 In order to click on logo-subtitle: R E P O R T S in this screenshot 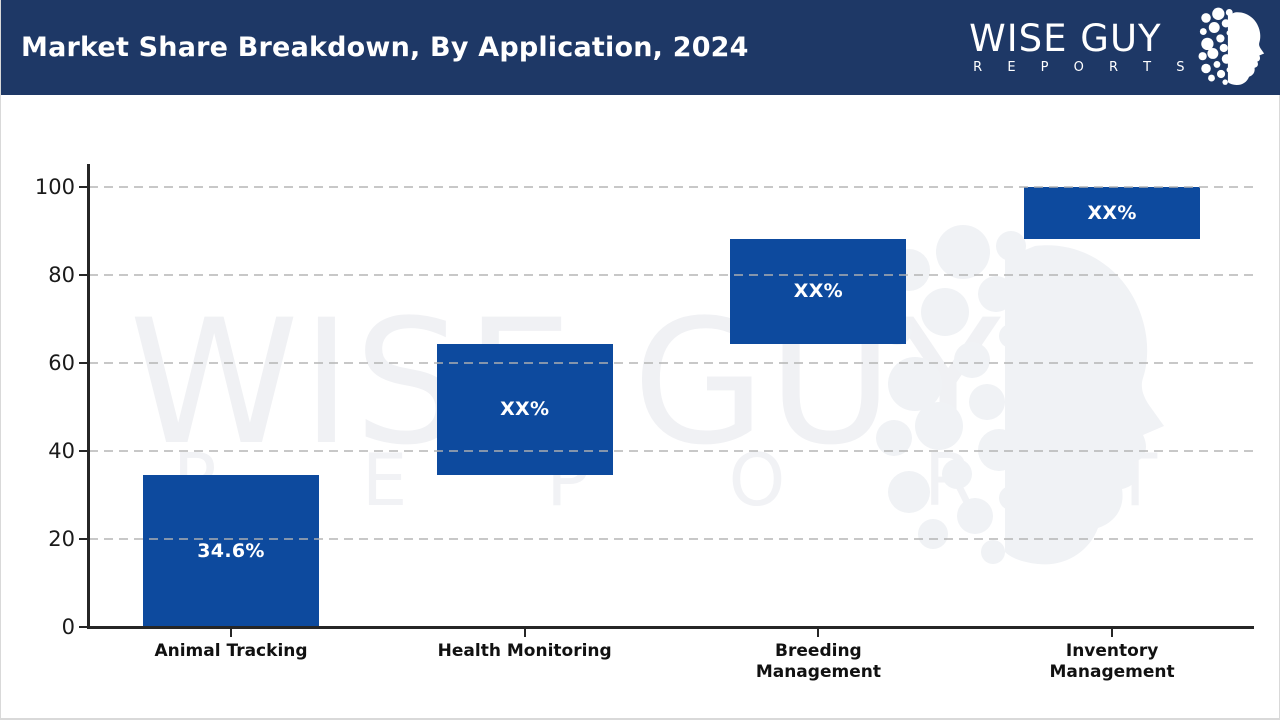, I will do `click(1084, 68)`.